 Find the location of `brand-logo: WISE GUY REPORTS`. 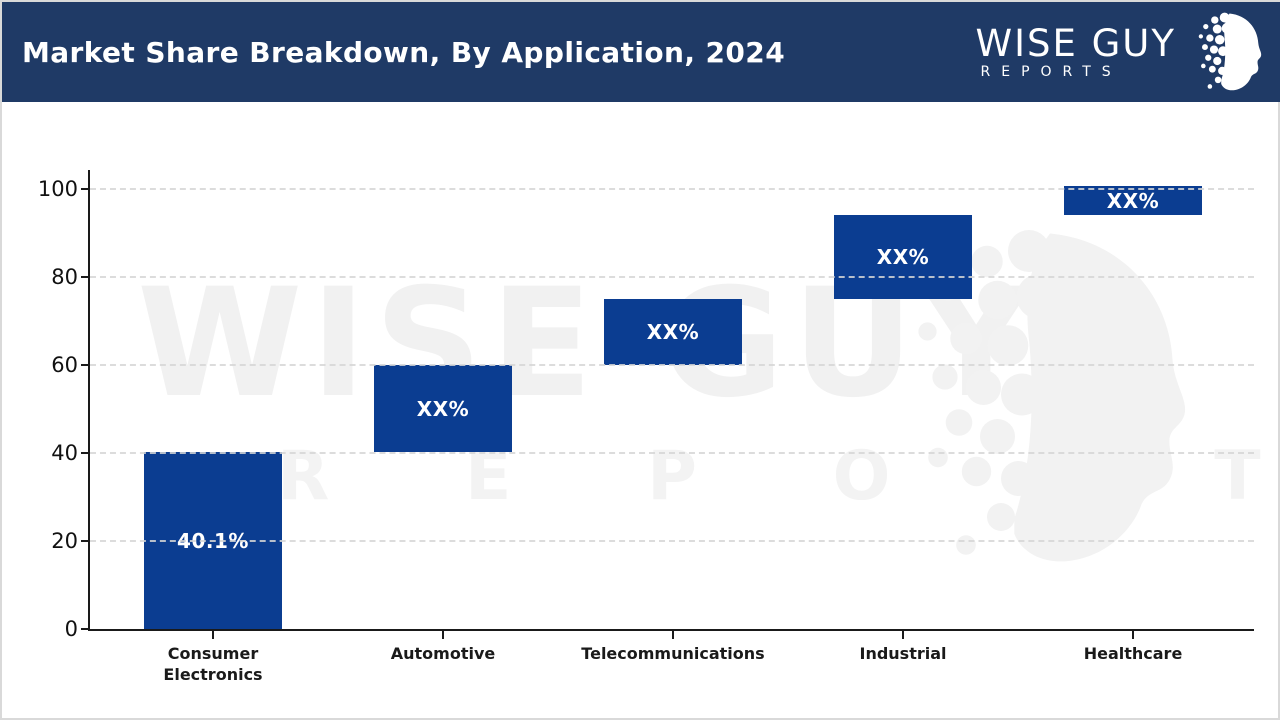

brand-logo: WISE GUY REPORTS is located at coordinates (1120, 52).